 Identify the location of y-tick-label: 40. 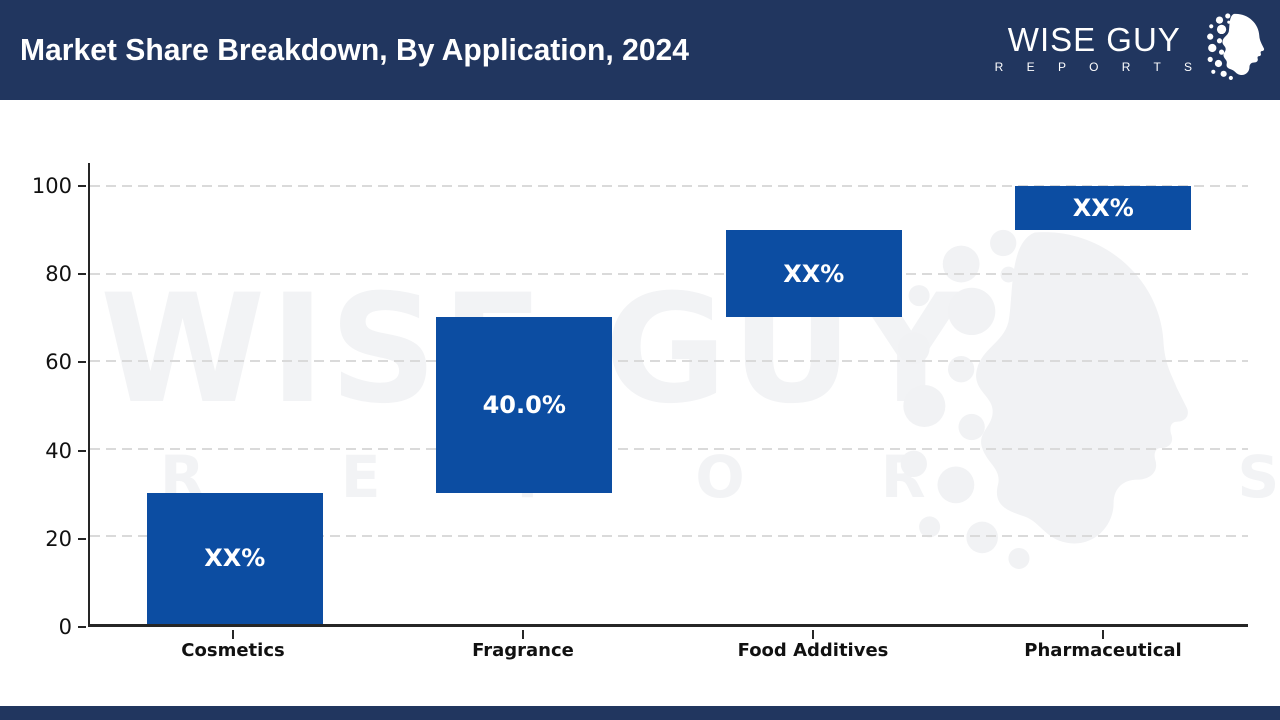
(58, 450).